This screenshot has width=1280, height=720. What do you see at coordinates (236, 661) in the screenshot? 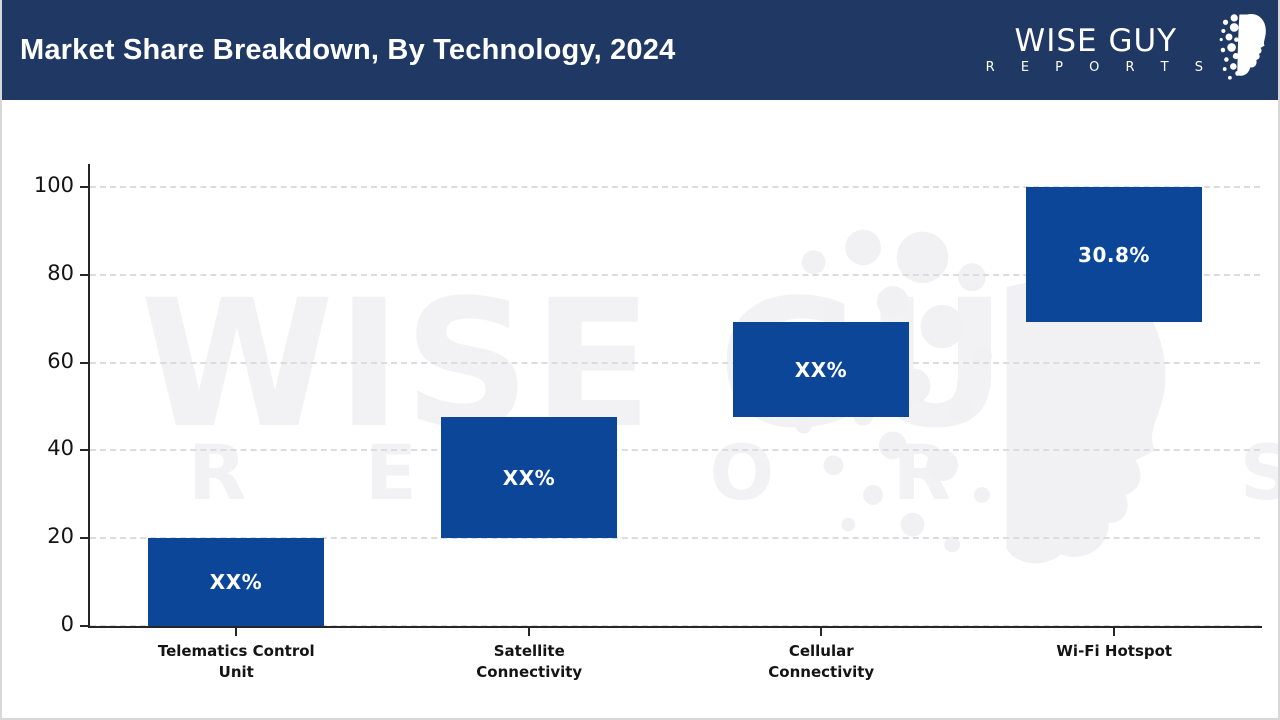
I see `category-label-telematics-control-unit: Telematics Control Unit` at bounding box center [236, 661].